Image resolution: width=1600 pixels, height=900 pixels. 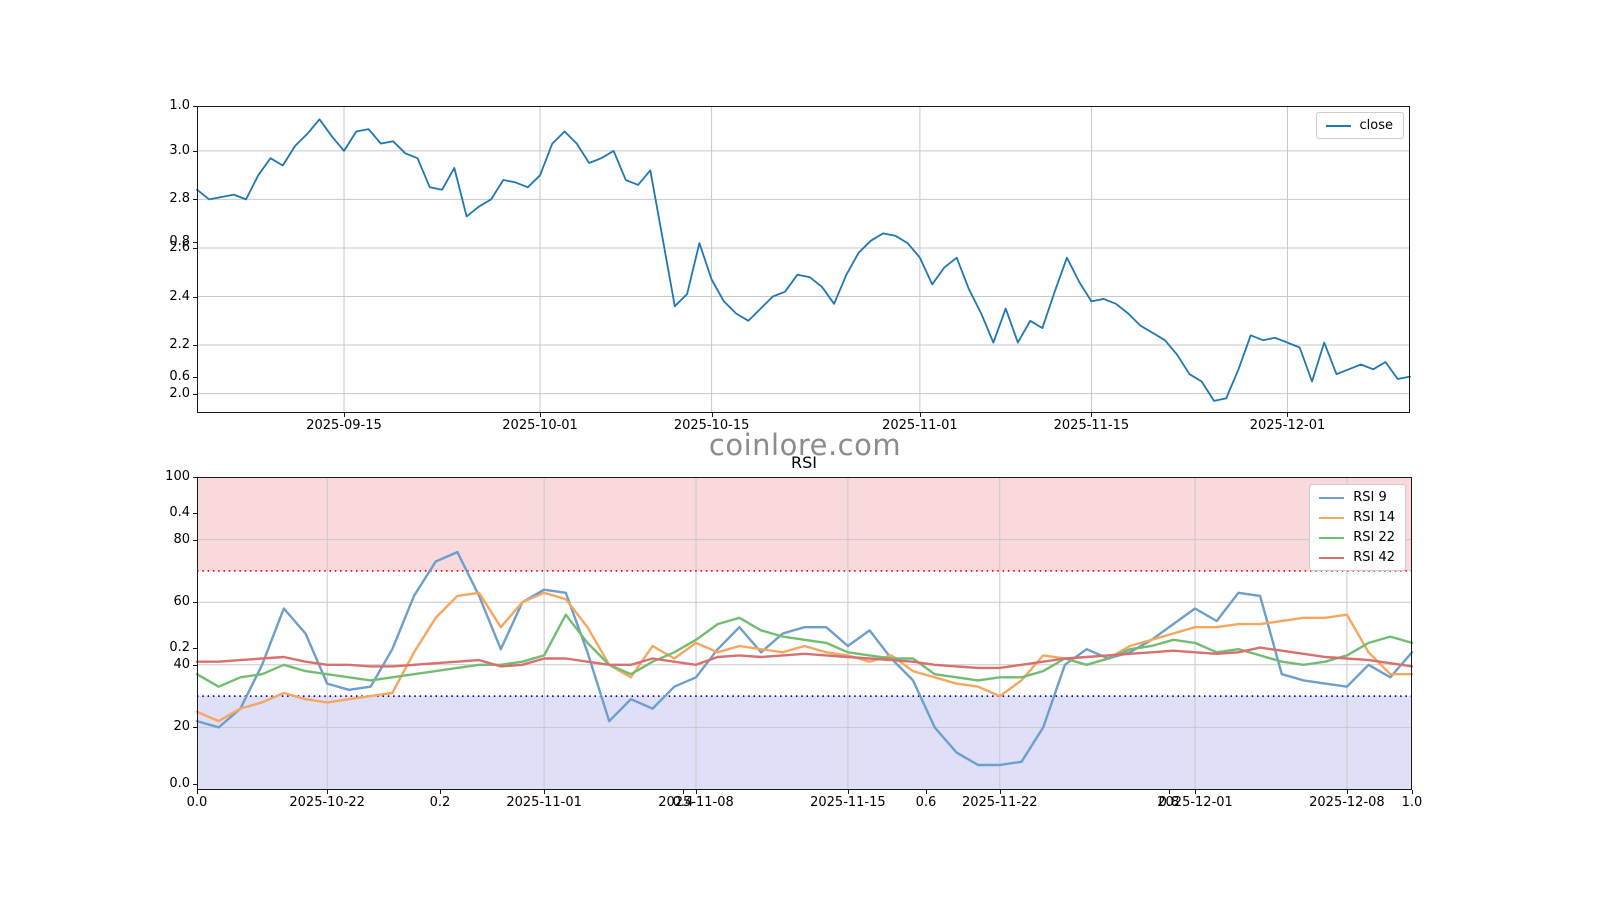 I want to click on rsi-chart-title: RSI, so click(x=804, y=462).